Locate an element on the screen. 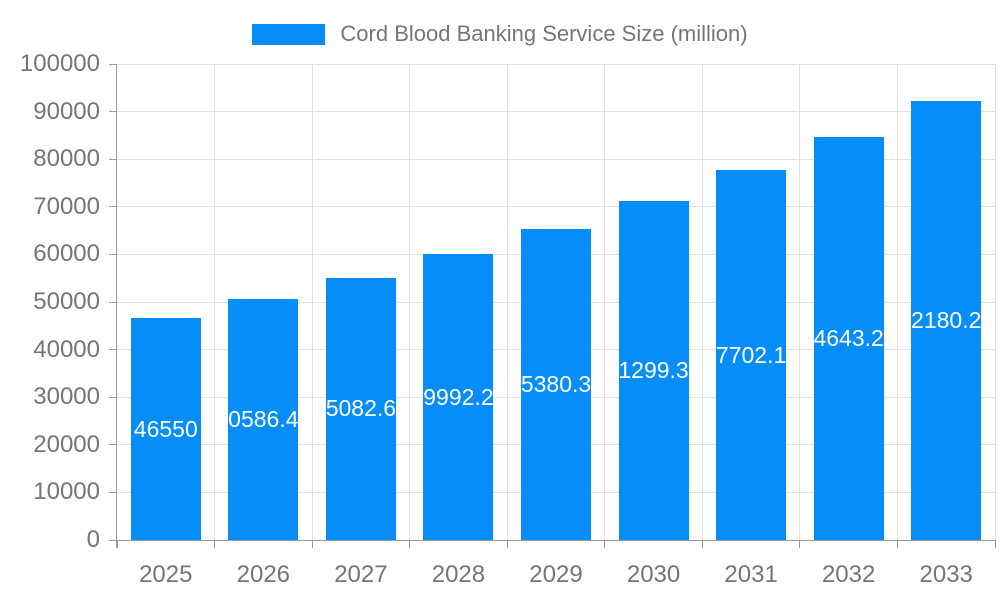 The image size is (1000, 600). y-axis-tick-label: 50000 is located at coordinates (66, 301).